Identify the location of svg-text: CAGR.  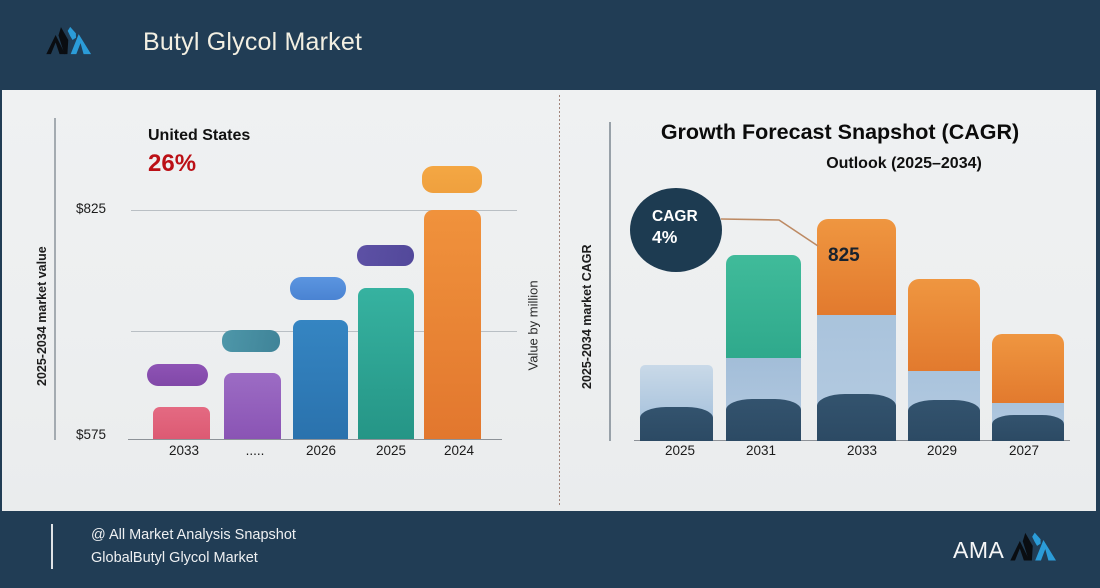
(675, 216).